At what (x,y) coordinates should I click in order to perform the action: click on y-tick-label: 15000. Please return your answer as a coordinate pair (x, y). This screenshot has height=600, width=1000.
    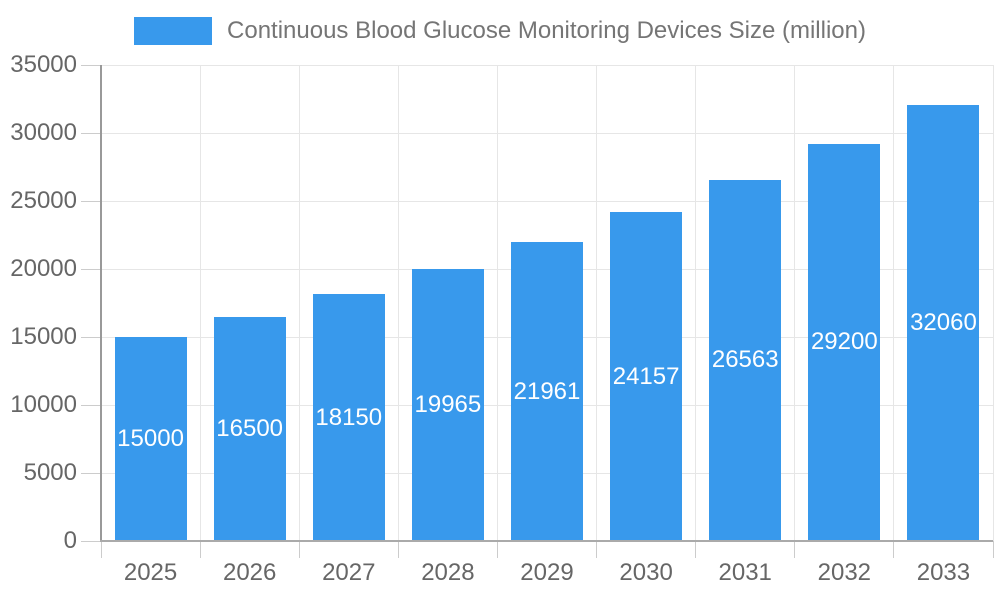
    Looking at the image, I should click on (43, 336).